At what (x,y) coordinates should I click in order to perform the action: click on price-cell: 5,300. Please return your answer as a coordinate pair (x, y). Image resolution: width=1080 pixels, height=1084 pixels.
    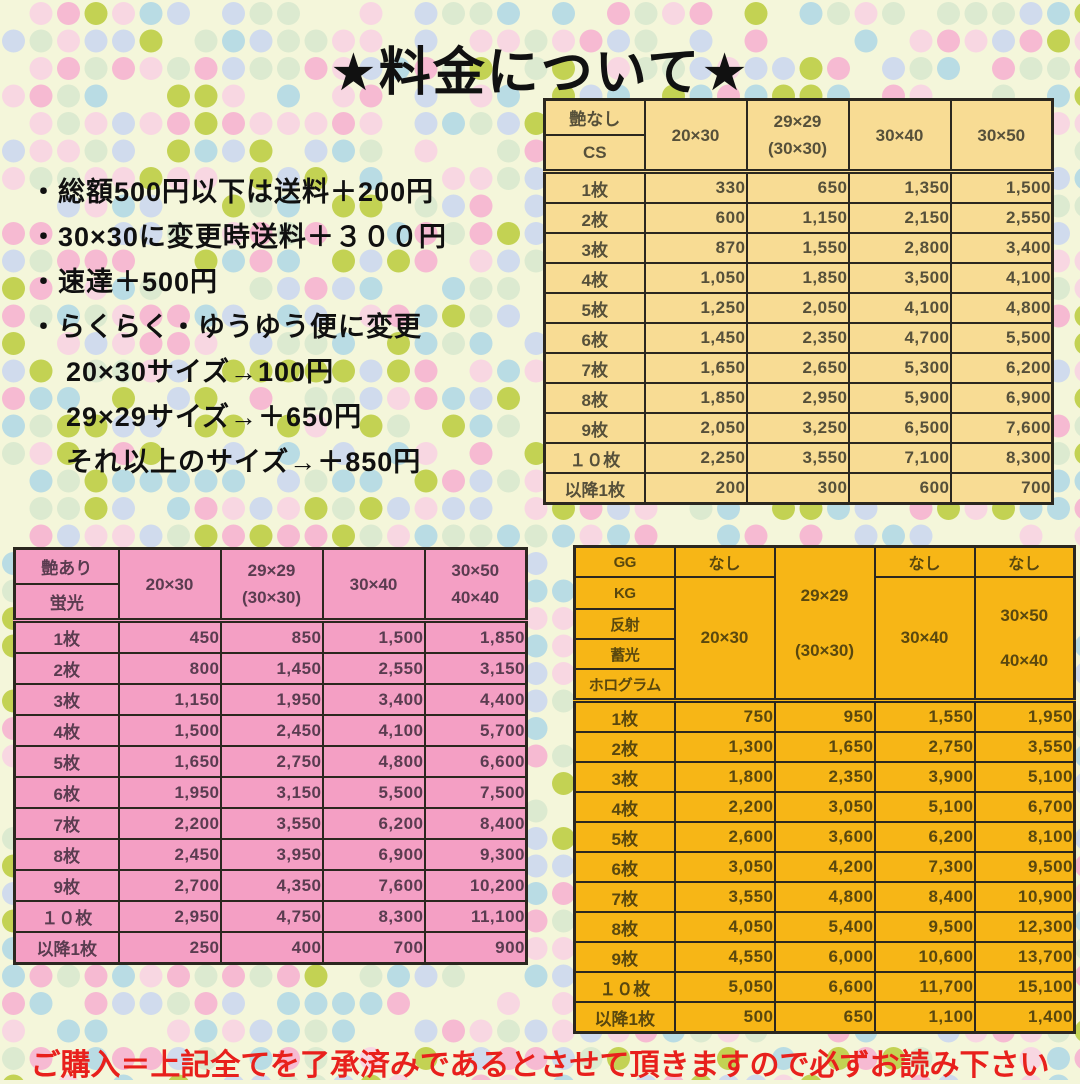
    Looking at the image, I should click on (900, 368).